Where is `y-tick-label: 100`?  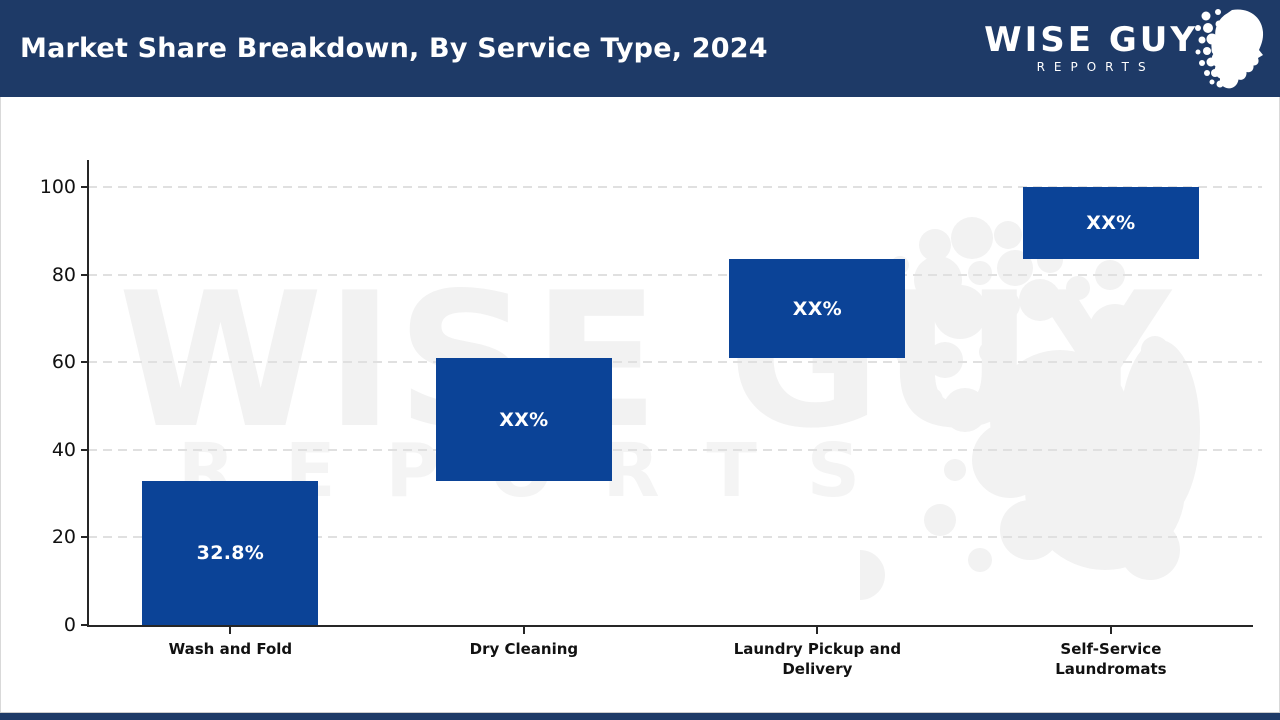 y-tick-label: 100 is located at coordinates (57, 187).